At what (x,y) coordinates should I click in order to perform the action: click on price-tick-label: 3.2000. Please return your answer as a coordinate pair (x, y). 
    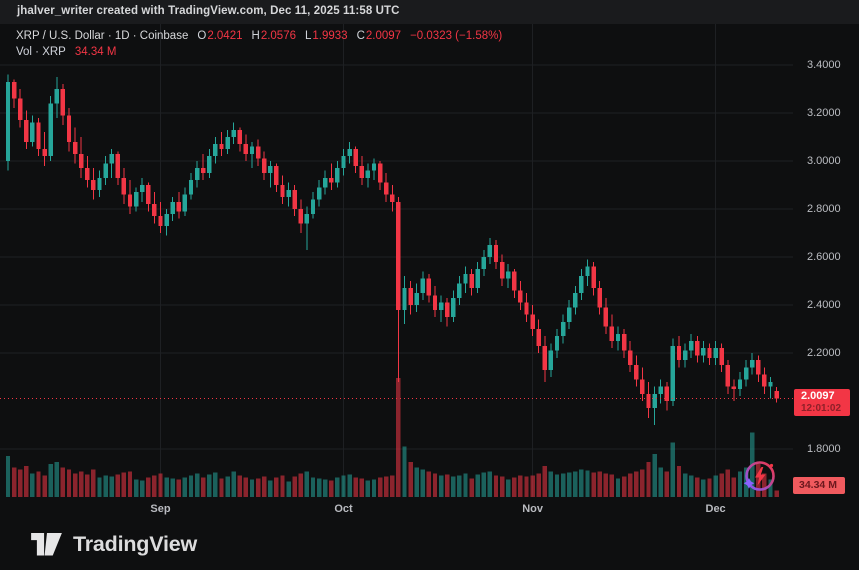
    Looking at the image, I should click on (824, 113).